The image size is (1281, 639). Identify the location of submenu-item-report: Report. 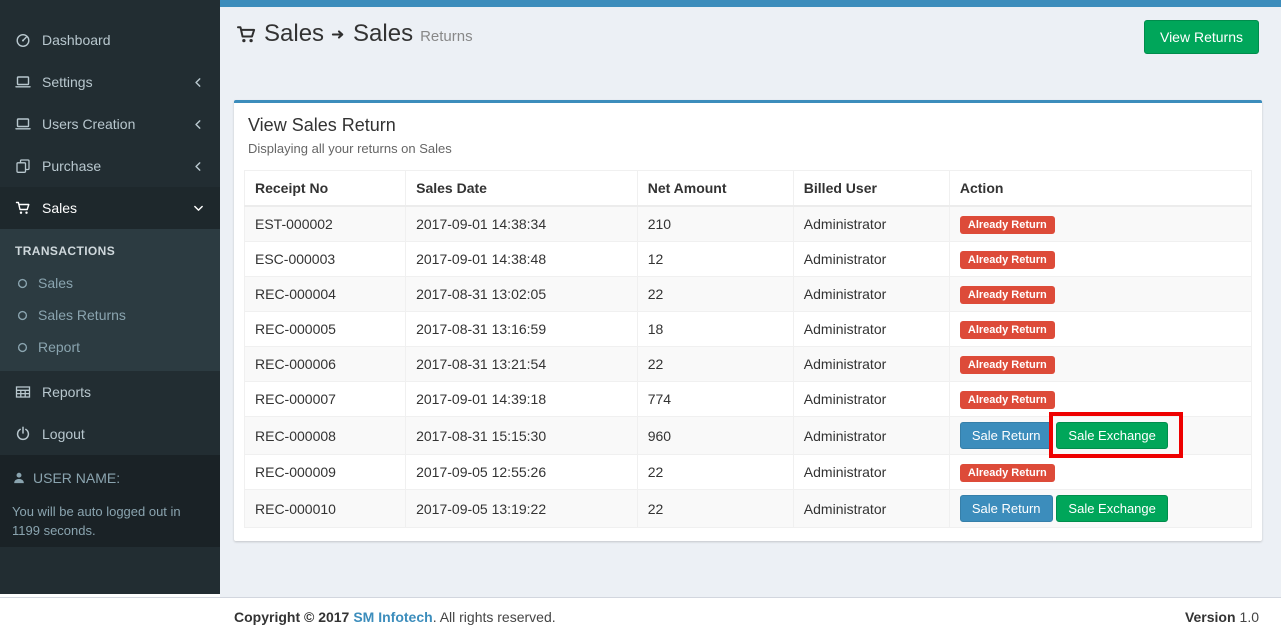
(110, 347).